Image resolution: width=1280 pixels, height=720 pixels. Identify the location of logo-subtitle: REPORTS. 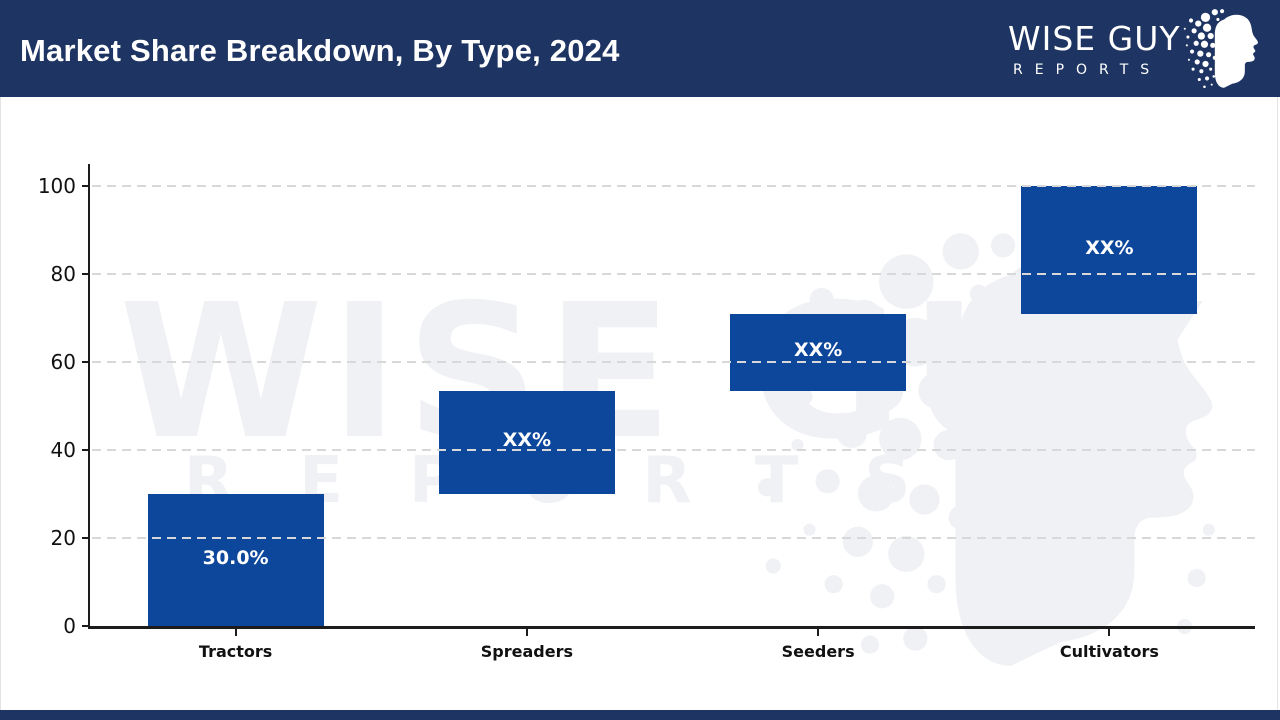
(1087, 70).